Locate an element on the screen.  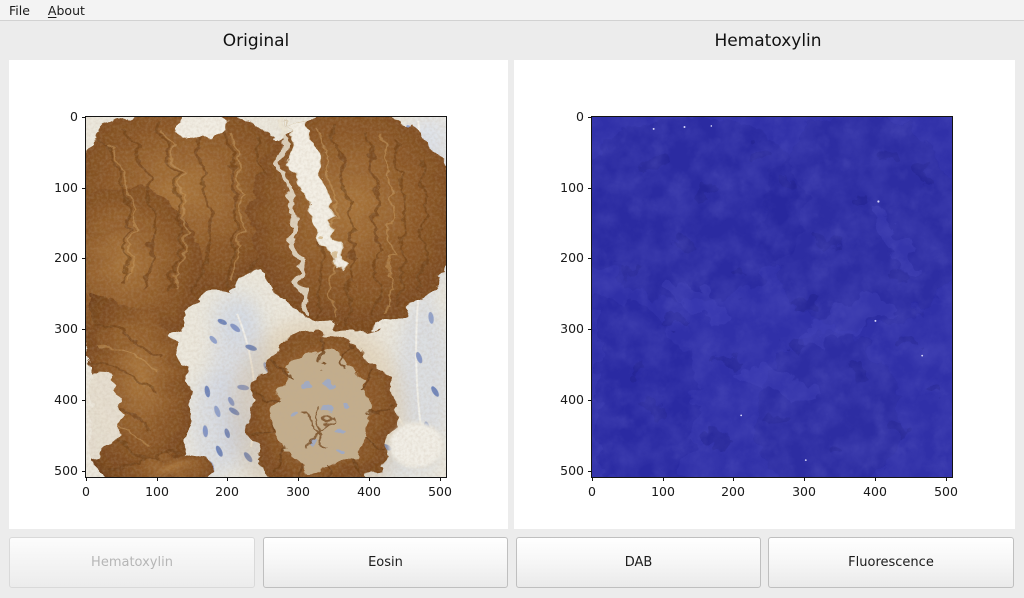
dab-button: DAB is located at coordinates (638, 562).